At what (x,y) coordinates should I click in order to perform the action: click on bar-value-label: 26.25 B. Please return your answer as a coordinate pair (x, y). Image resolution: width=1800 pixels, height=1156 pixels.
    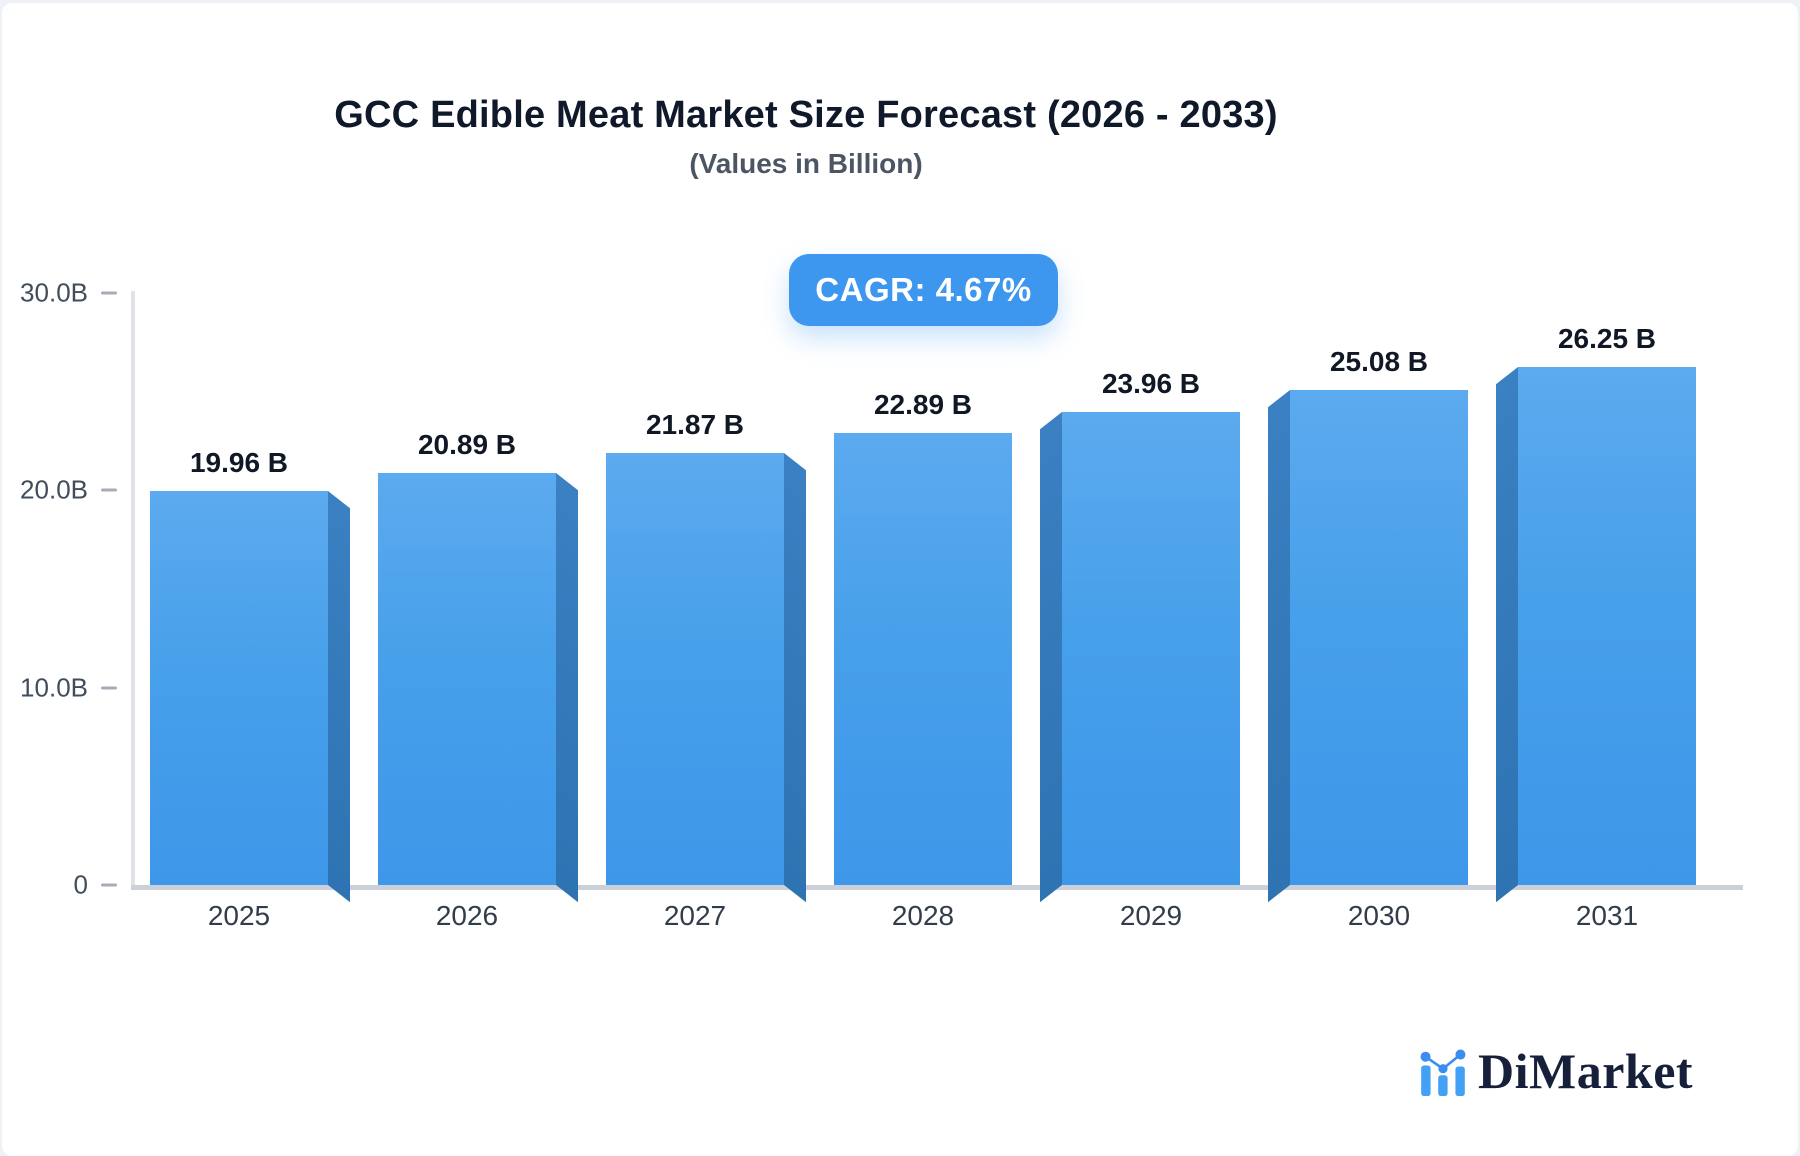
    Looking at the image, I should click on (1607, 338).